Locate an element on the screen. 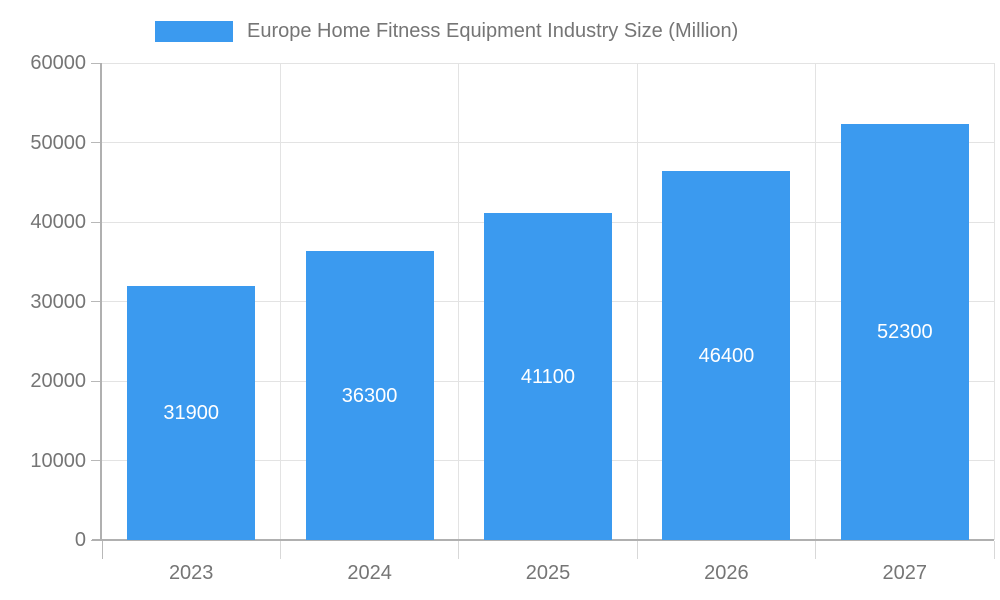  x-tick-label: 2024 is located at coordinates (369, 573).